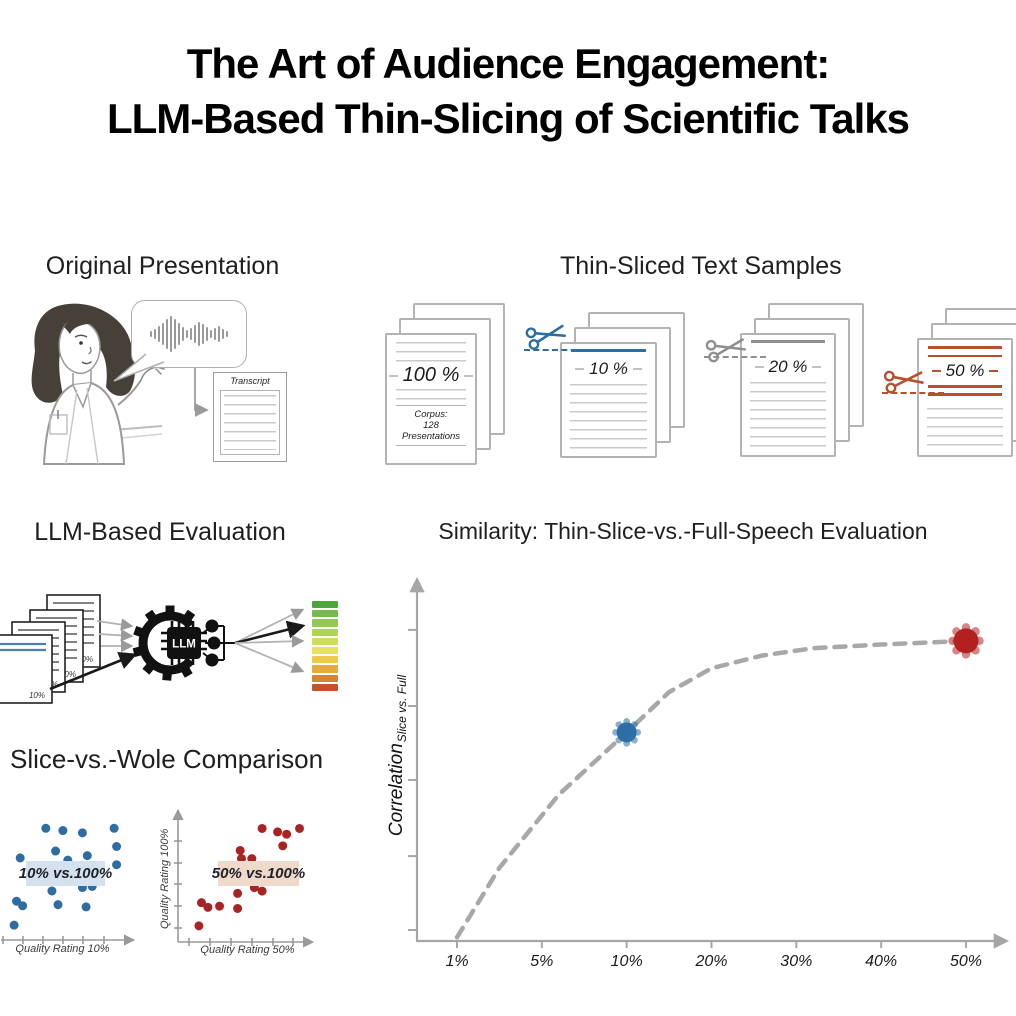 Image resolution: width=1016 pixels, height=1016 pixels. What do you see at coordinates (82, 378) in the screenshot?
I see `presenter-neck` at bounding box center [82, 378].